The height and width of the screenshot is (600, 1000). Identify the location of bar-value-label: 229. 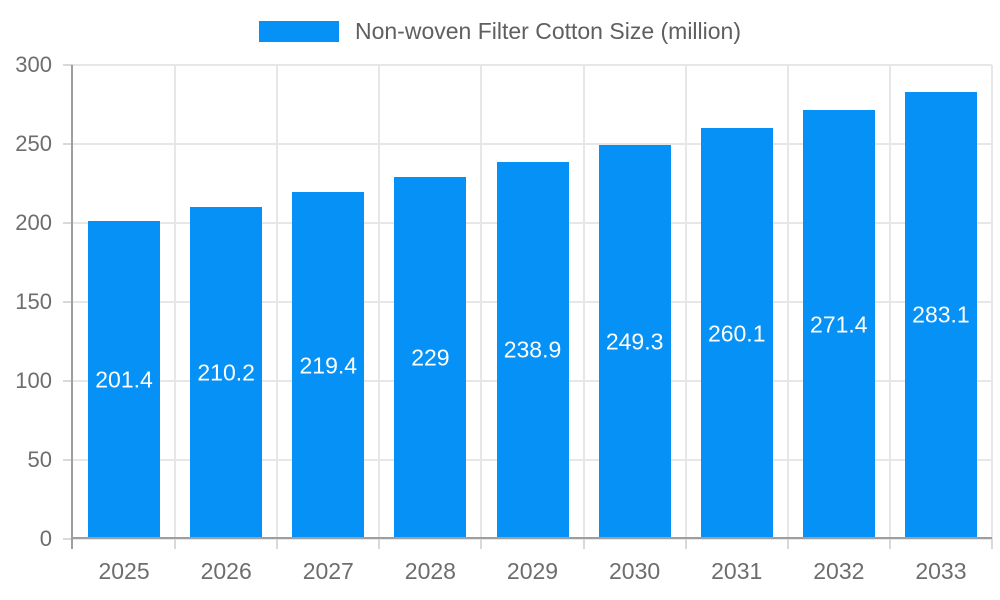
(430, 357).